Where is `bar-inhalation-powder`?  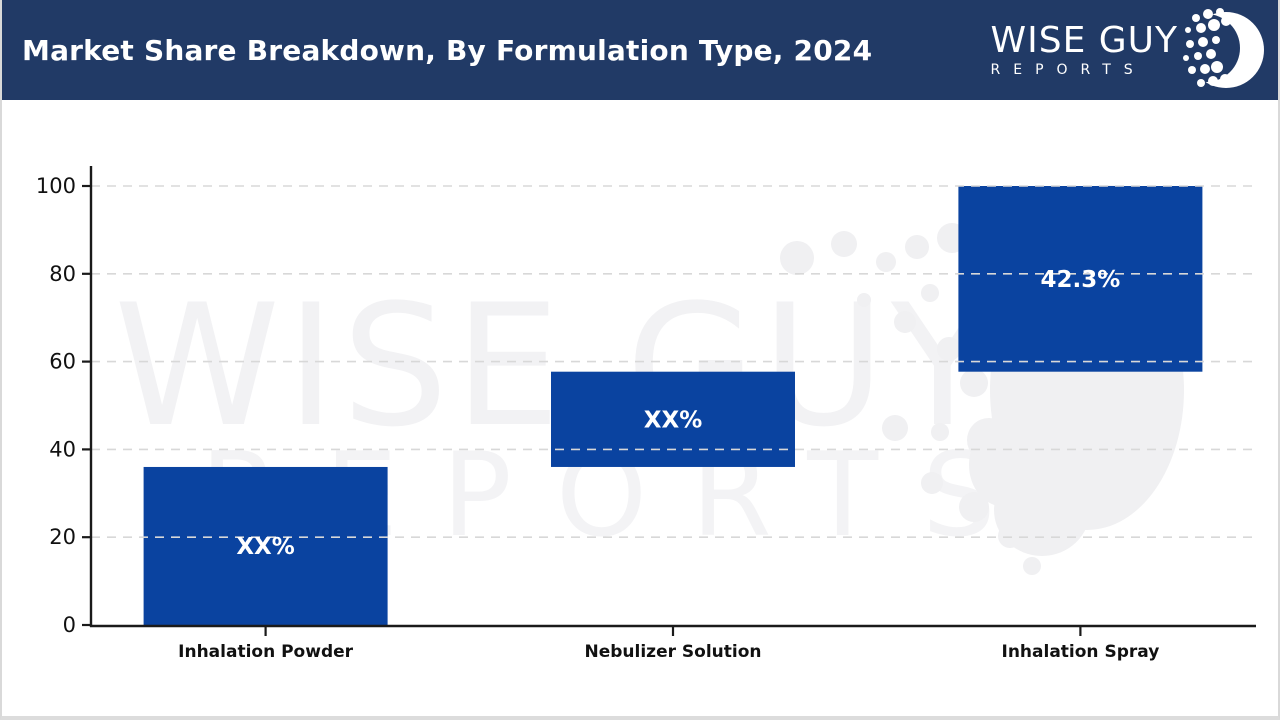 bar-inhalation-powder is located at coordinates (265, 545).